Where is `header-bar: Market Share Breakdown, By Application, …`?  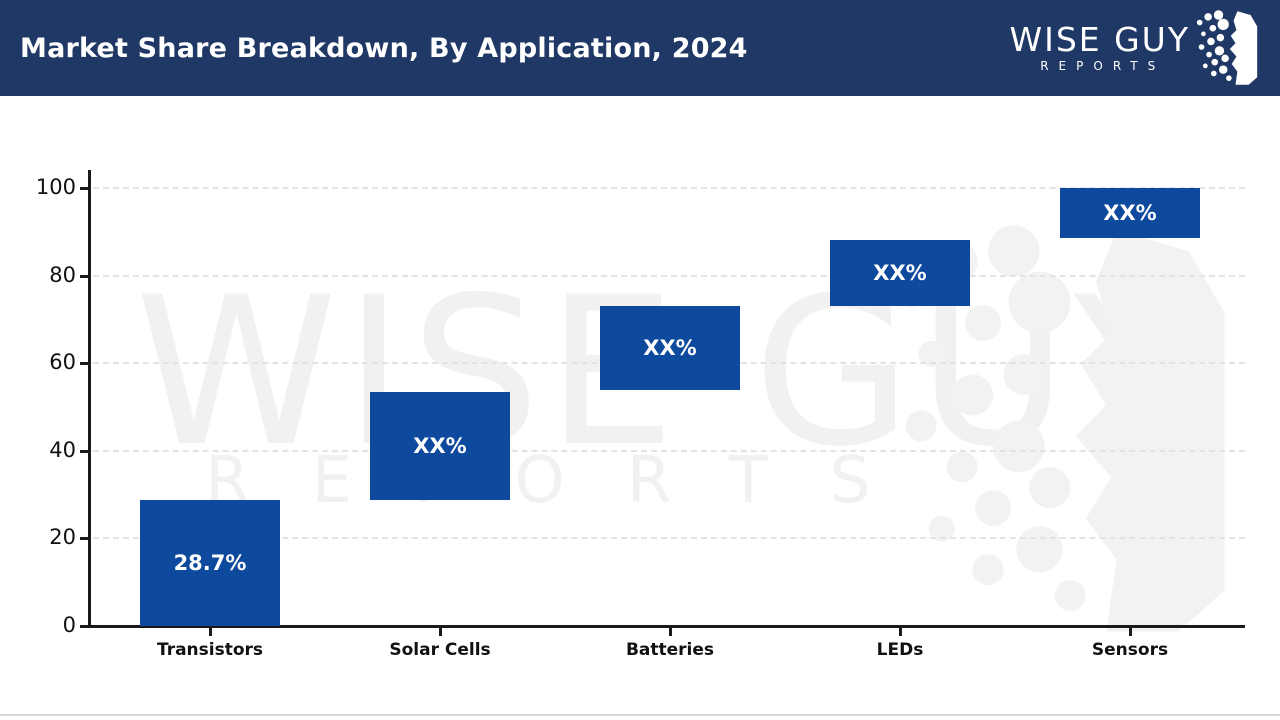 header-bar: Market Share Breakdown, By Application, … is located at coordinates (640, 48).